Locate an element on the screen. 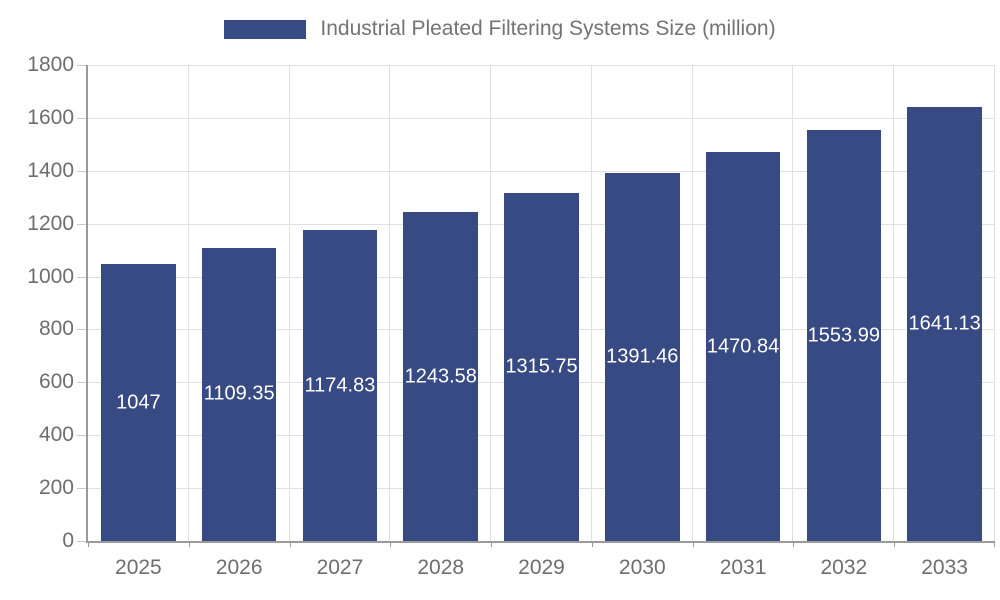  x-tick-label: 2033 is located at coordinates (944, 567).